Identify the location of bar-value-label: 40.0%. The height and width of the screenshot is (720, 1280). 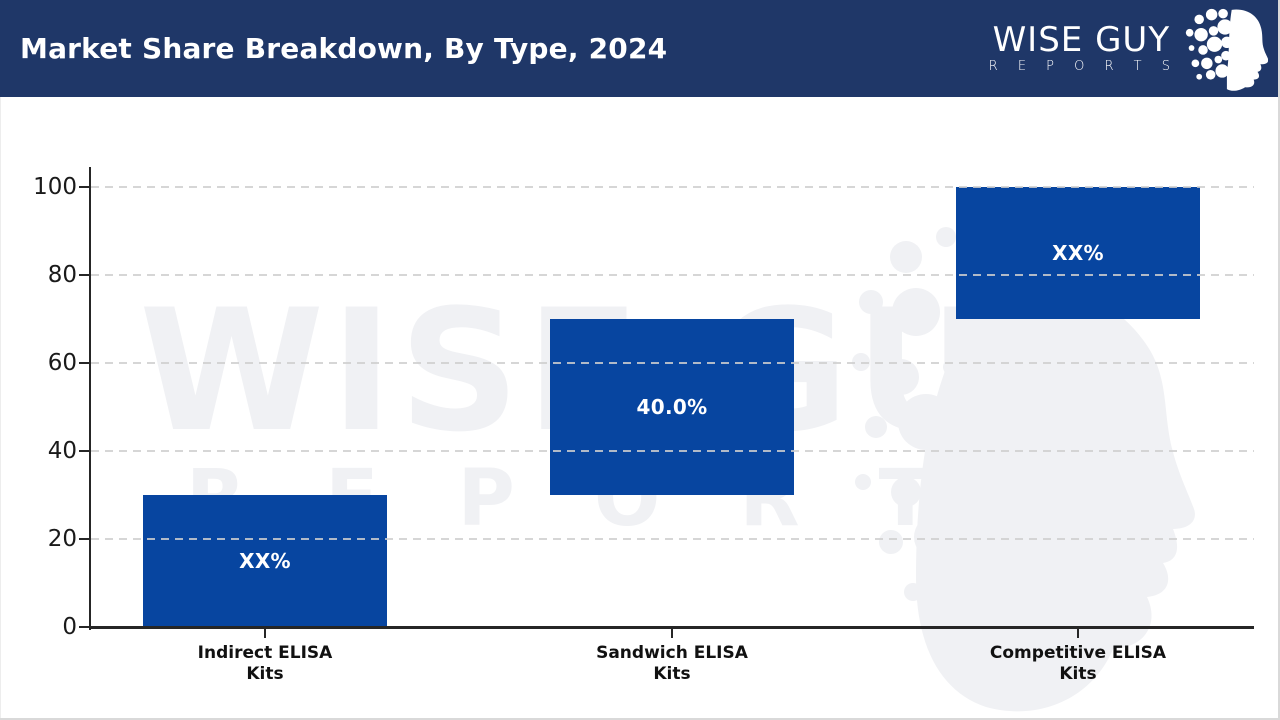
(672, 407).